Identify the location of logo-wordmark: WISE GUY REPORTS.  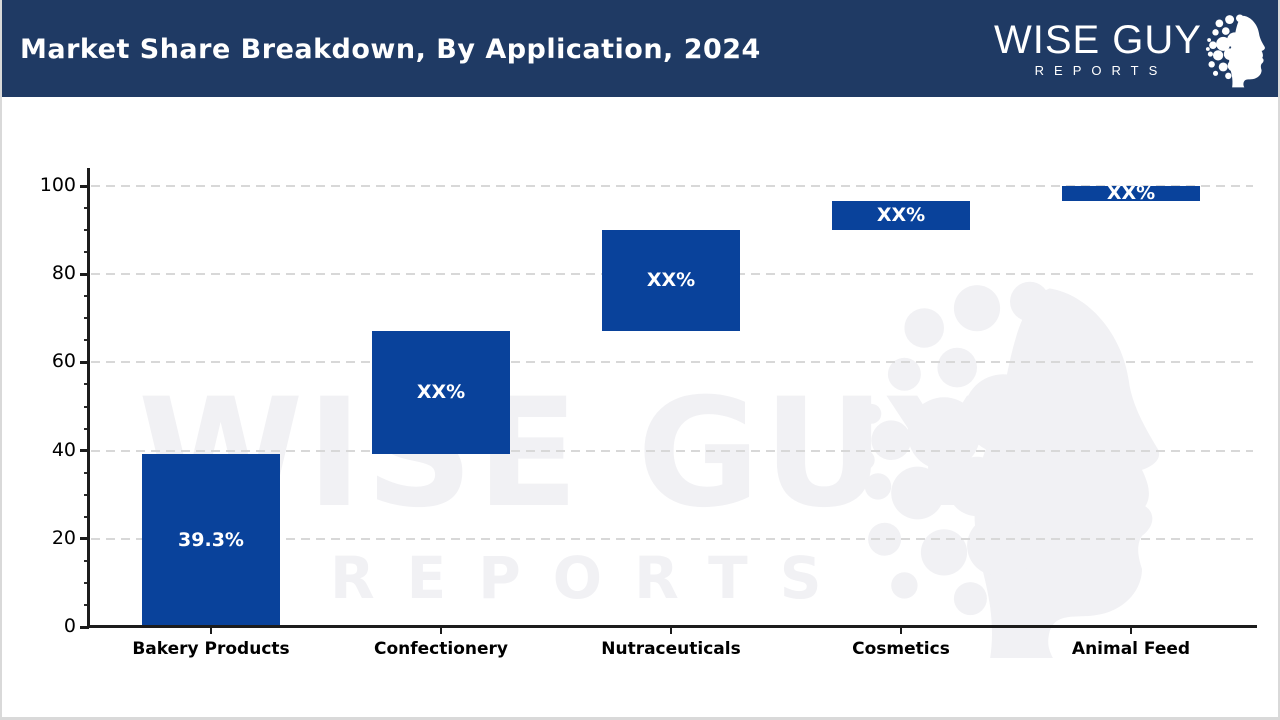
(1098, 49).